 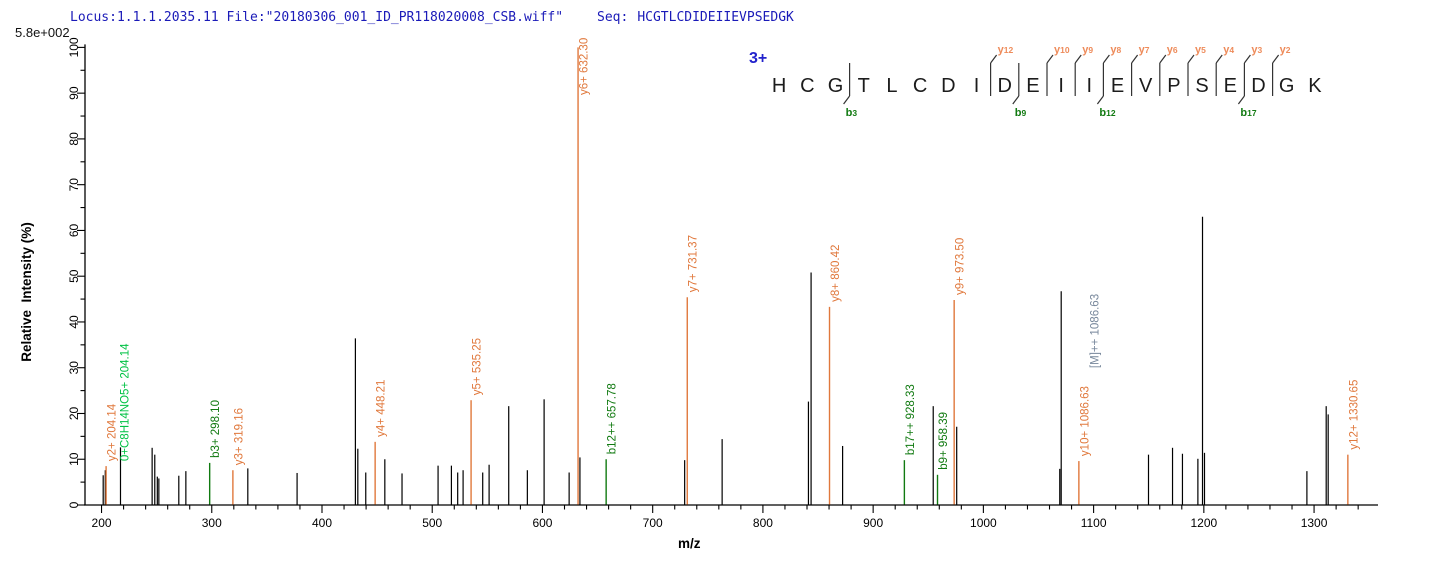 I want to click on x-tick-label: 1000, so click(x=983, y=523).